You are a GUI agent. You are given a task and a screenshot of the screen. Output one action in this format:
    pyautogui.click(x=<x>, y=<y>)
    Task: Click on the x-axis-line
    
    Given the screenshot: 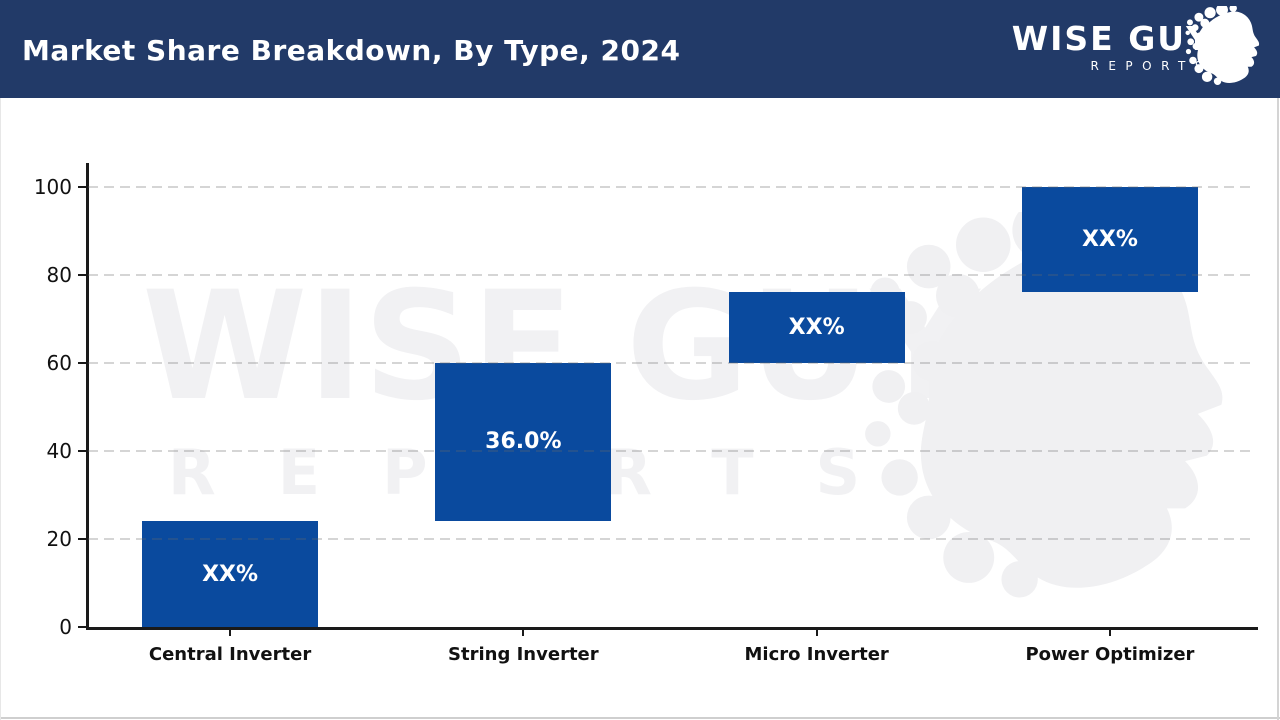 What is the action you would take?
    pyautogui.click(x=672, y=628)
    